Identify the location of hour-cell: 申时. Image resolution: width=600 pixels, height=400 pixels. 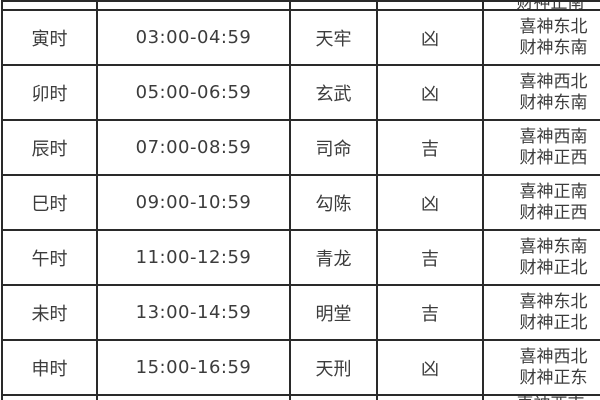
(49, 367).